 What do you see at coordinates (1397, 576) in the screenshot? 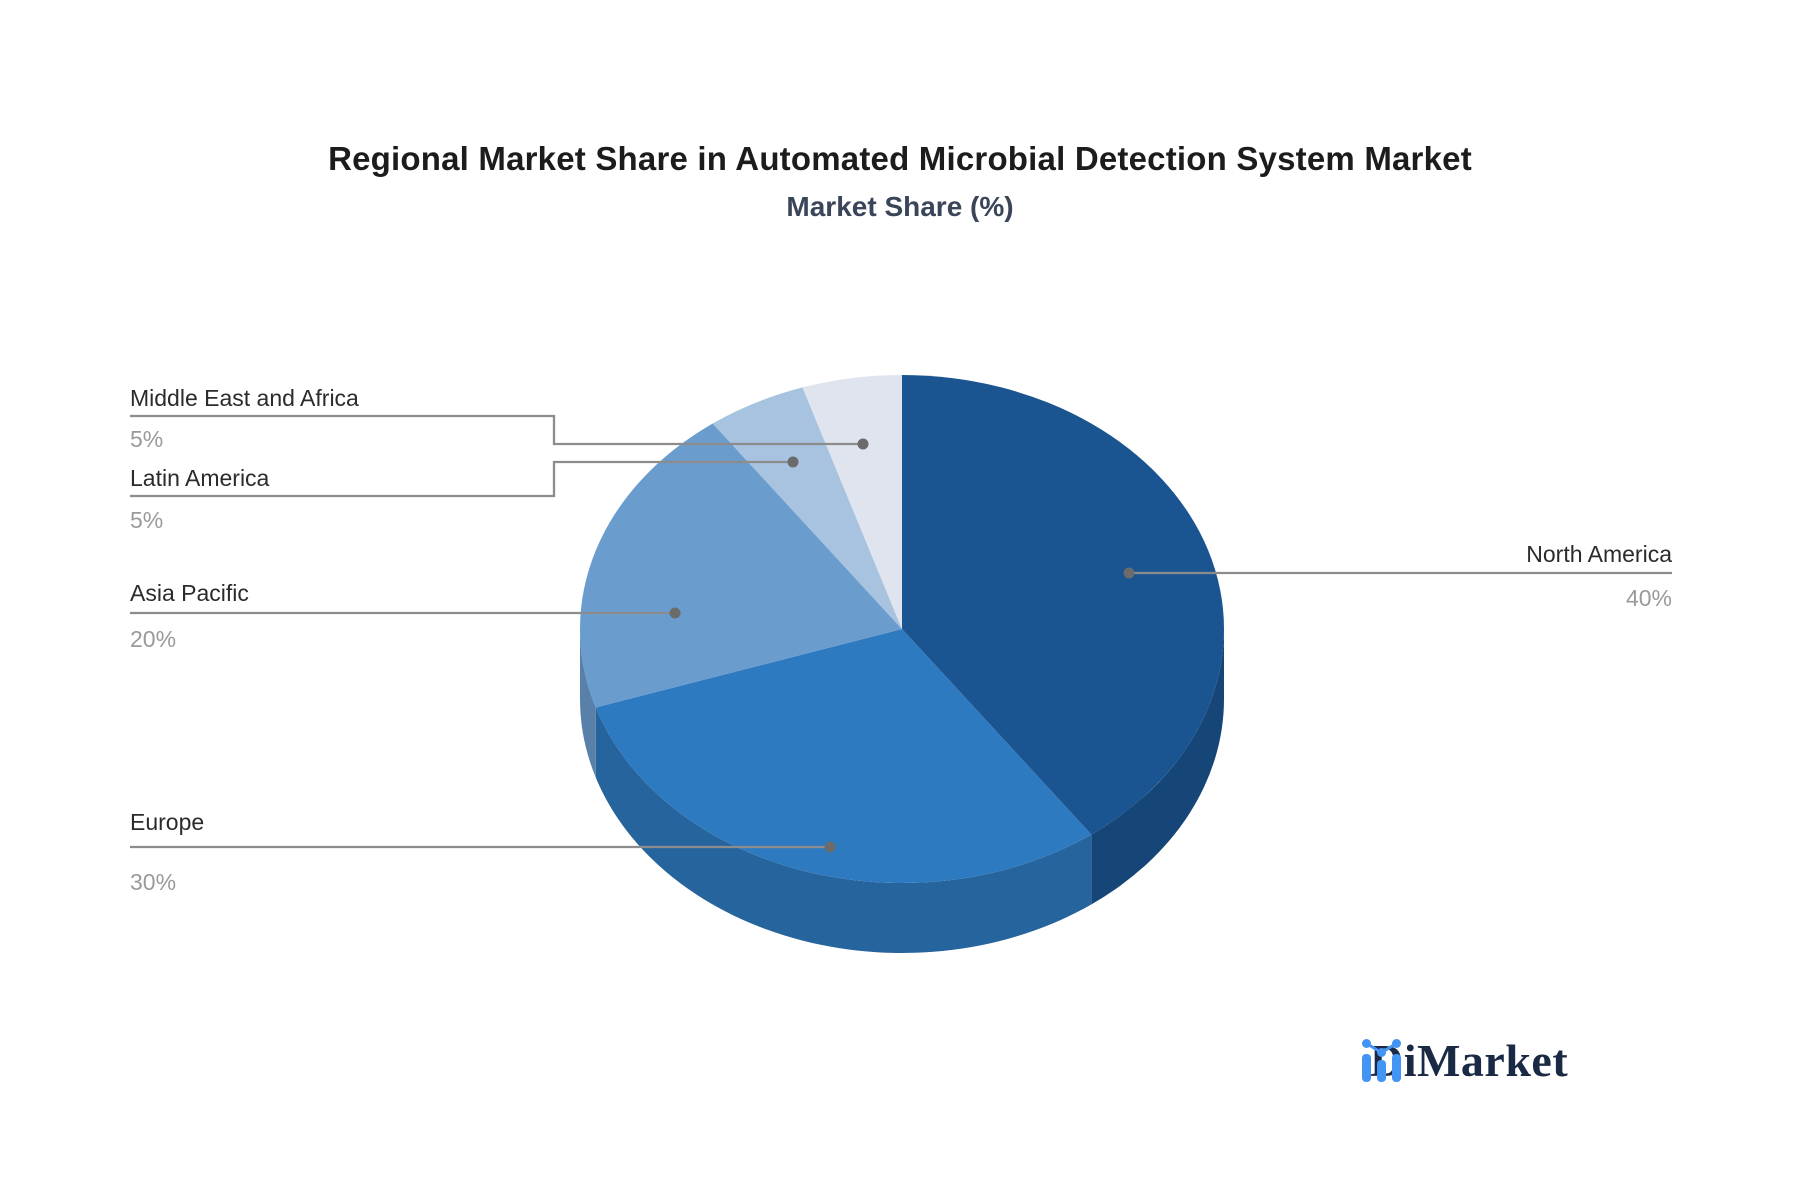
I see `callout-north-america: North America 40%` at bounding box center [1397, 576].